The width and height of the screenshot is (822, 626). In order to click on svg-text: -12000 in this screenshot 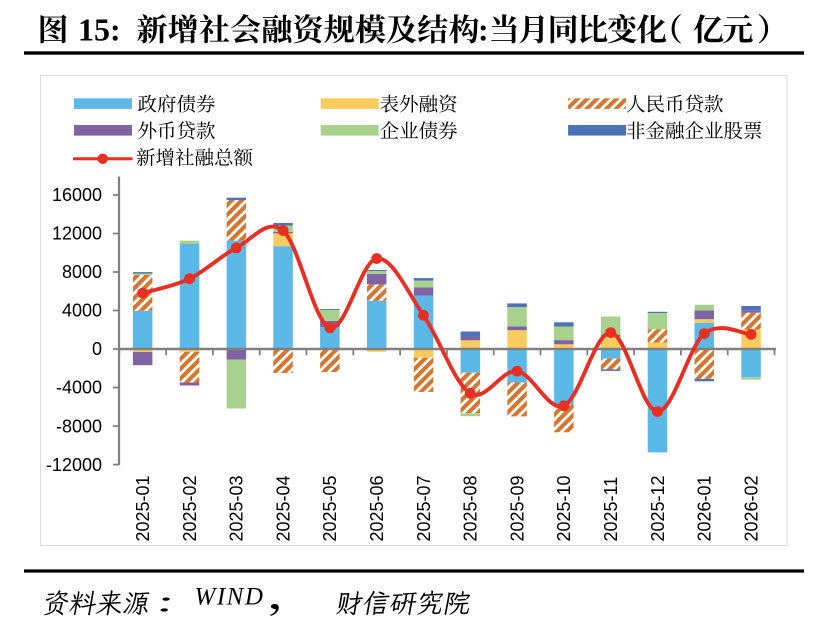, I will do `click(74, 465)`.